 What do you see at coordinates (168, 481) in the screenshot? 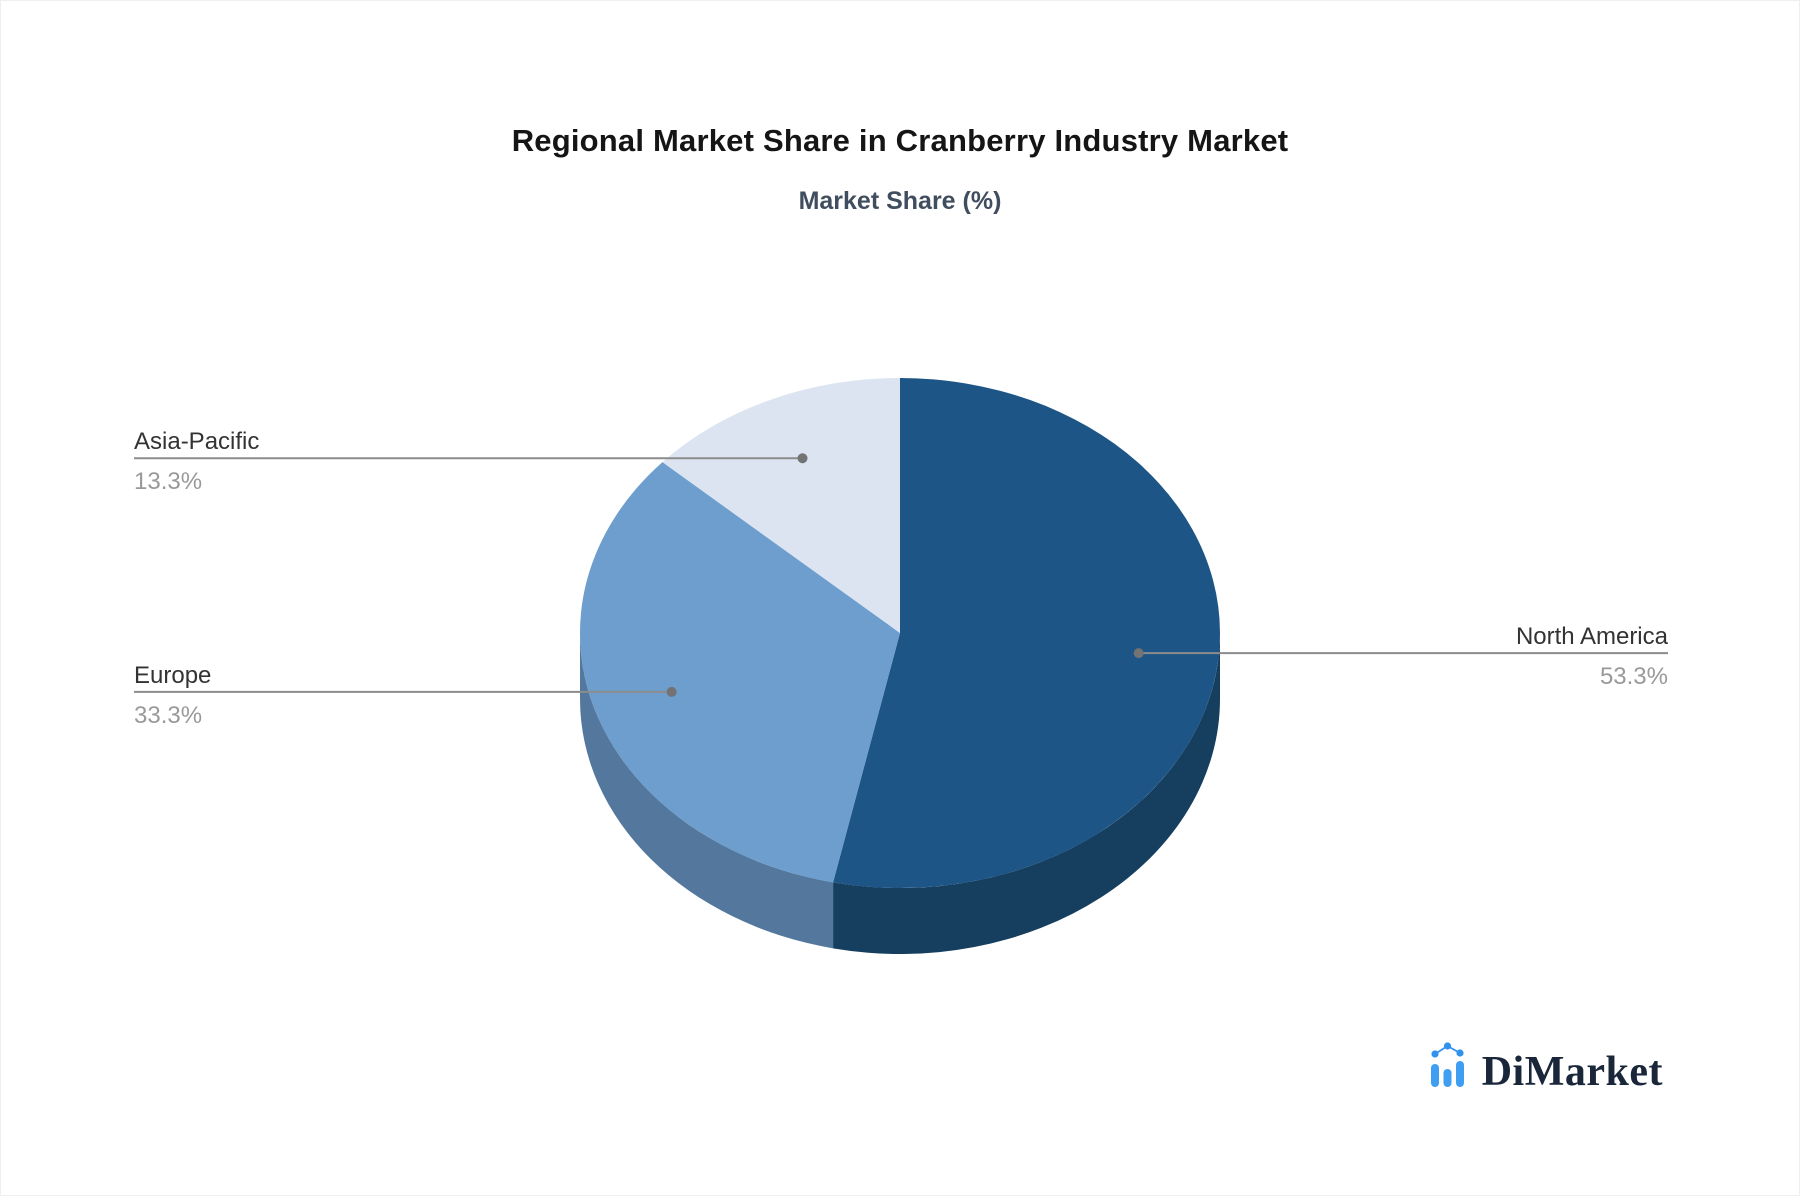
I see `slice-label-value-asia-pacific: 13.3%` at bounding box center [168, 481].